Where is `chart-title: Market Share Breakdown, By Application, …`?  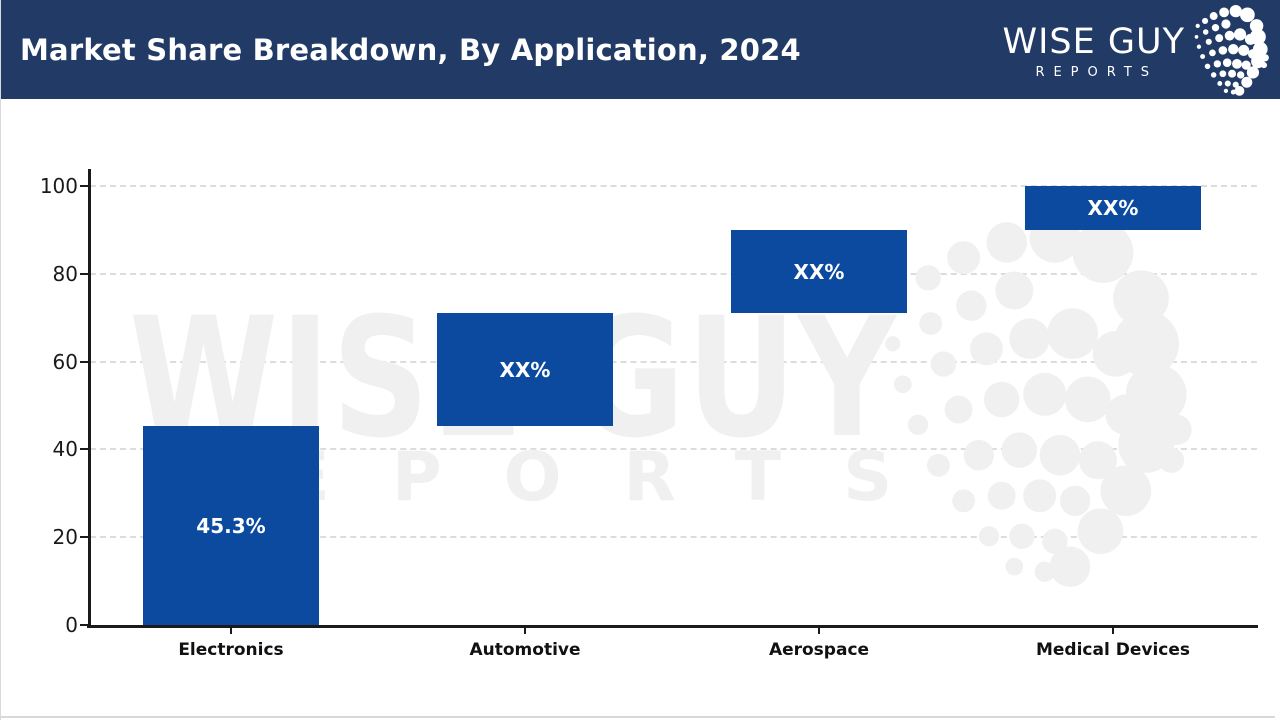 chart-title: Market Share Breakdown, By Application, … is located at coordinates (410, 49).